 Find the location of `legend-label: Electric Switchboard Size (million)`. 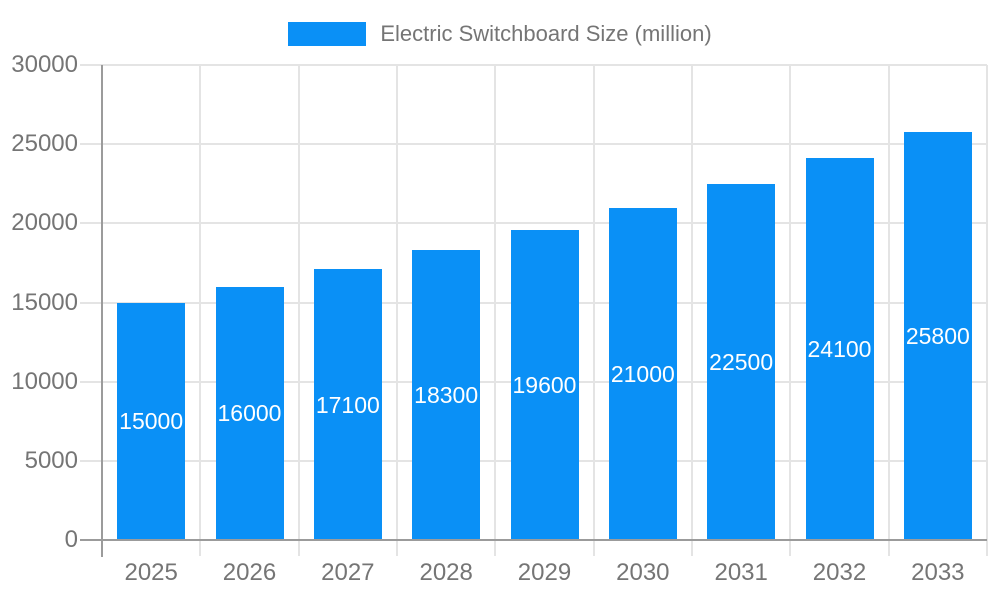

legend-label: Electric Switchboard Size (million) is located at coordinates (546, 33).